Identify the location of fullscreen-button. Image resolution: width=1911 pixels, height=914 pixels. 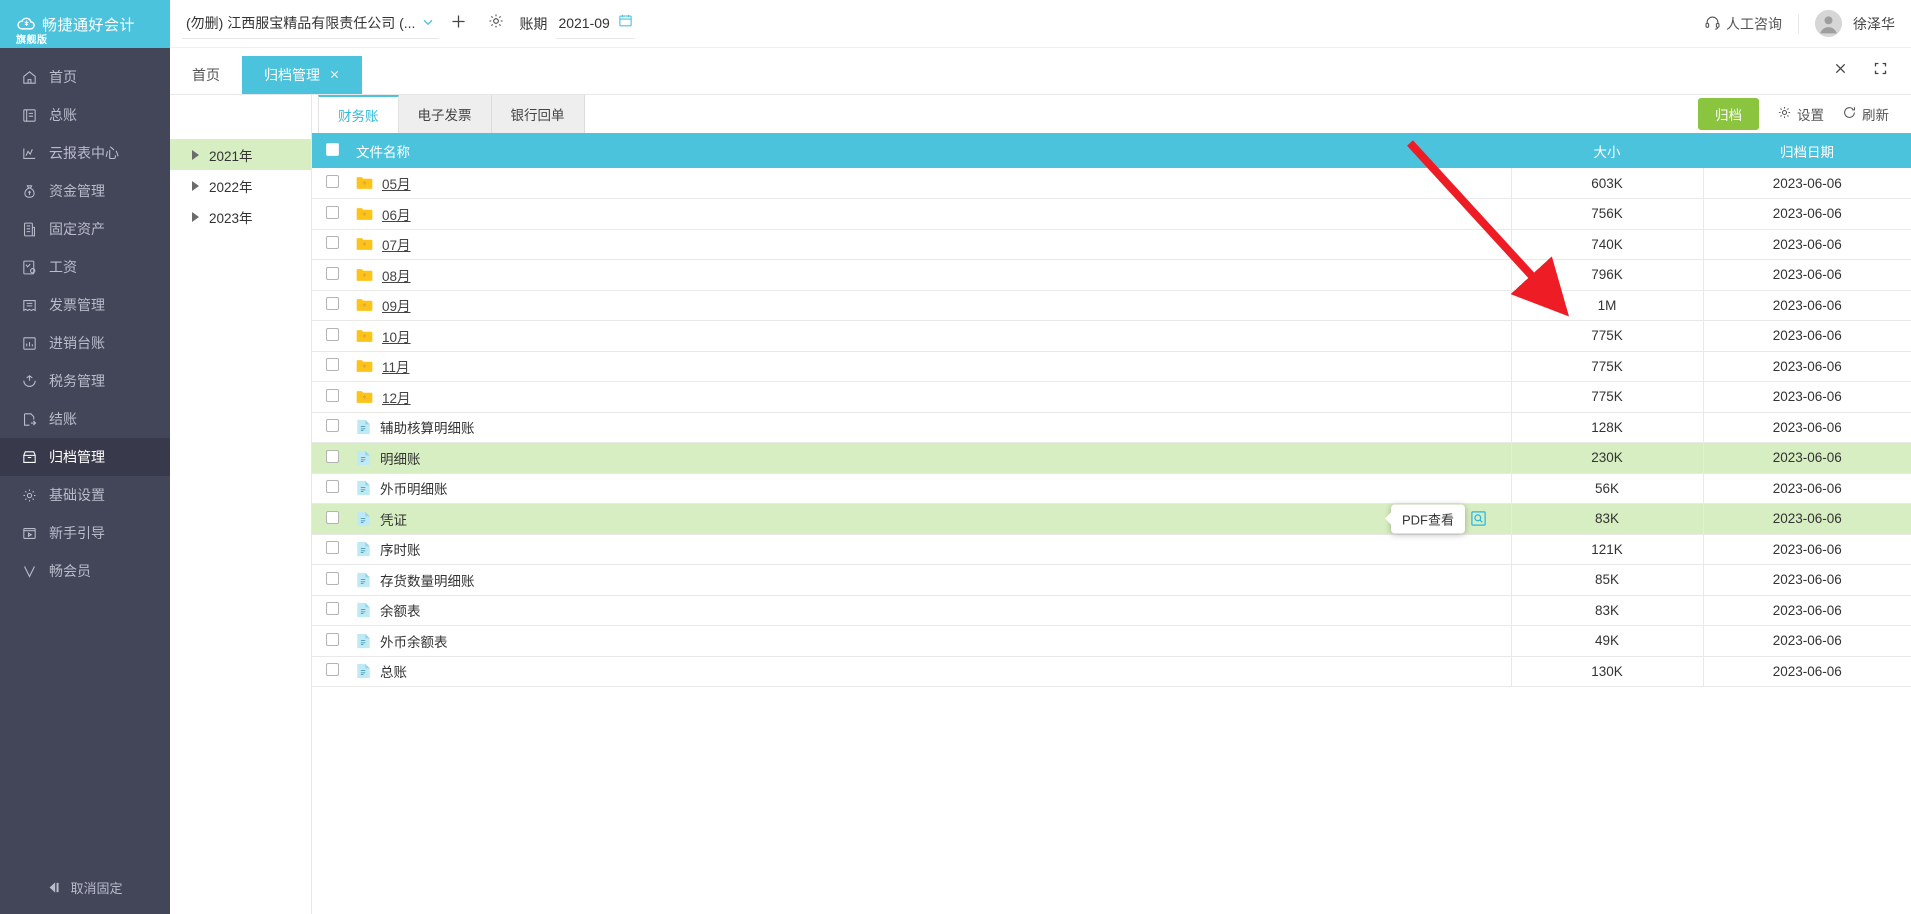
(1880, 71).